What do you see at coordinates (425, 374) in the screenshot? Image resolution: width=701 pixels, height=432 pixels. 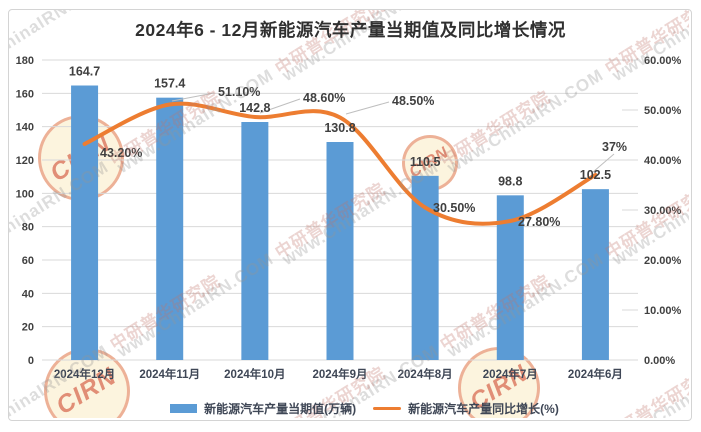 I see `category-label: 2024年8月` at bounding box center [425, 374].